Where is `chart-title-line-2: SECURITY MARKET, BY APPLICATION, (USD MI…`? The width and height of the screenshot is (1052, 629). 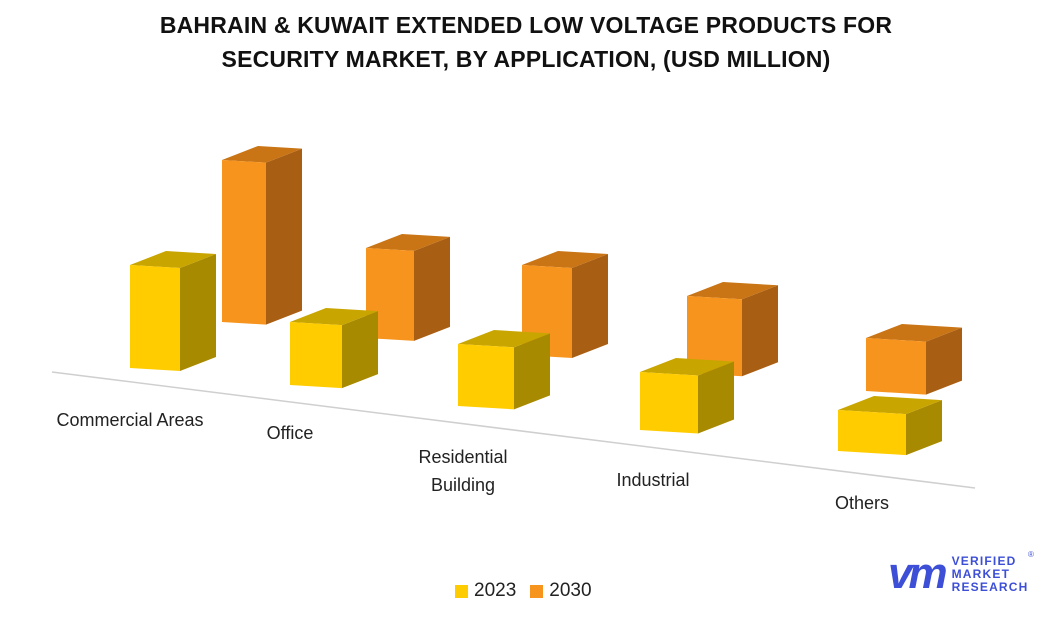
chart-title-line-2: SECURITY MARKET, BY APPLICATION, (USD MI… is located at coordinates (526, 59).